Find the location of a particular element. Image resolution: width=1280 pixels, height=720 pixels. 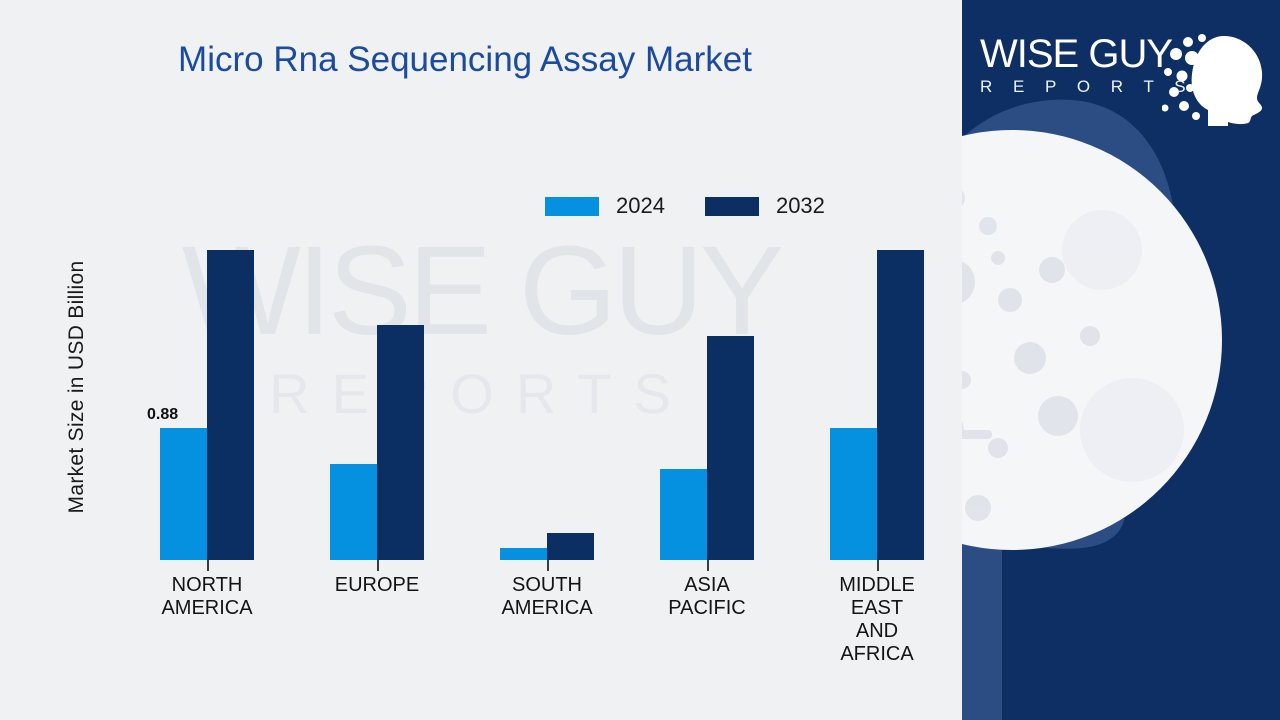

brand-logo: WISE GUY R E P O R T S is located at coordinates (1124, 80).